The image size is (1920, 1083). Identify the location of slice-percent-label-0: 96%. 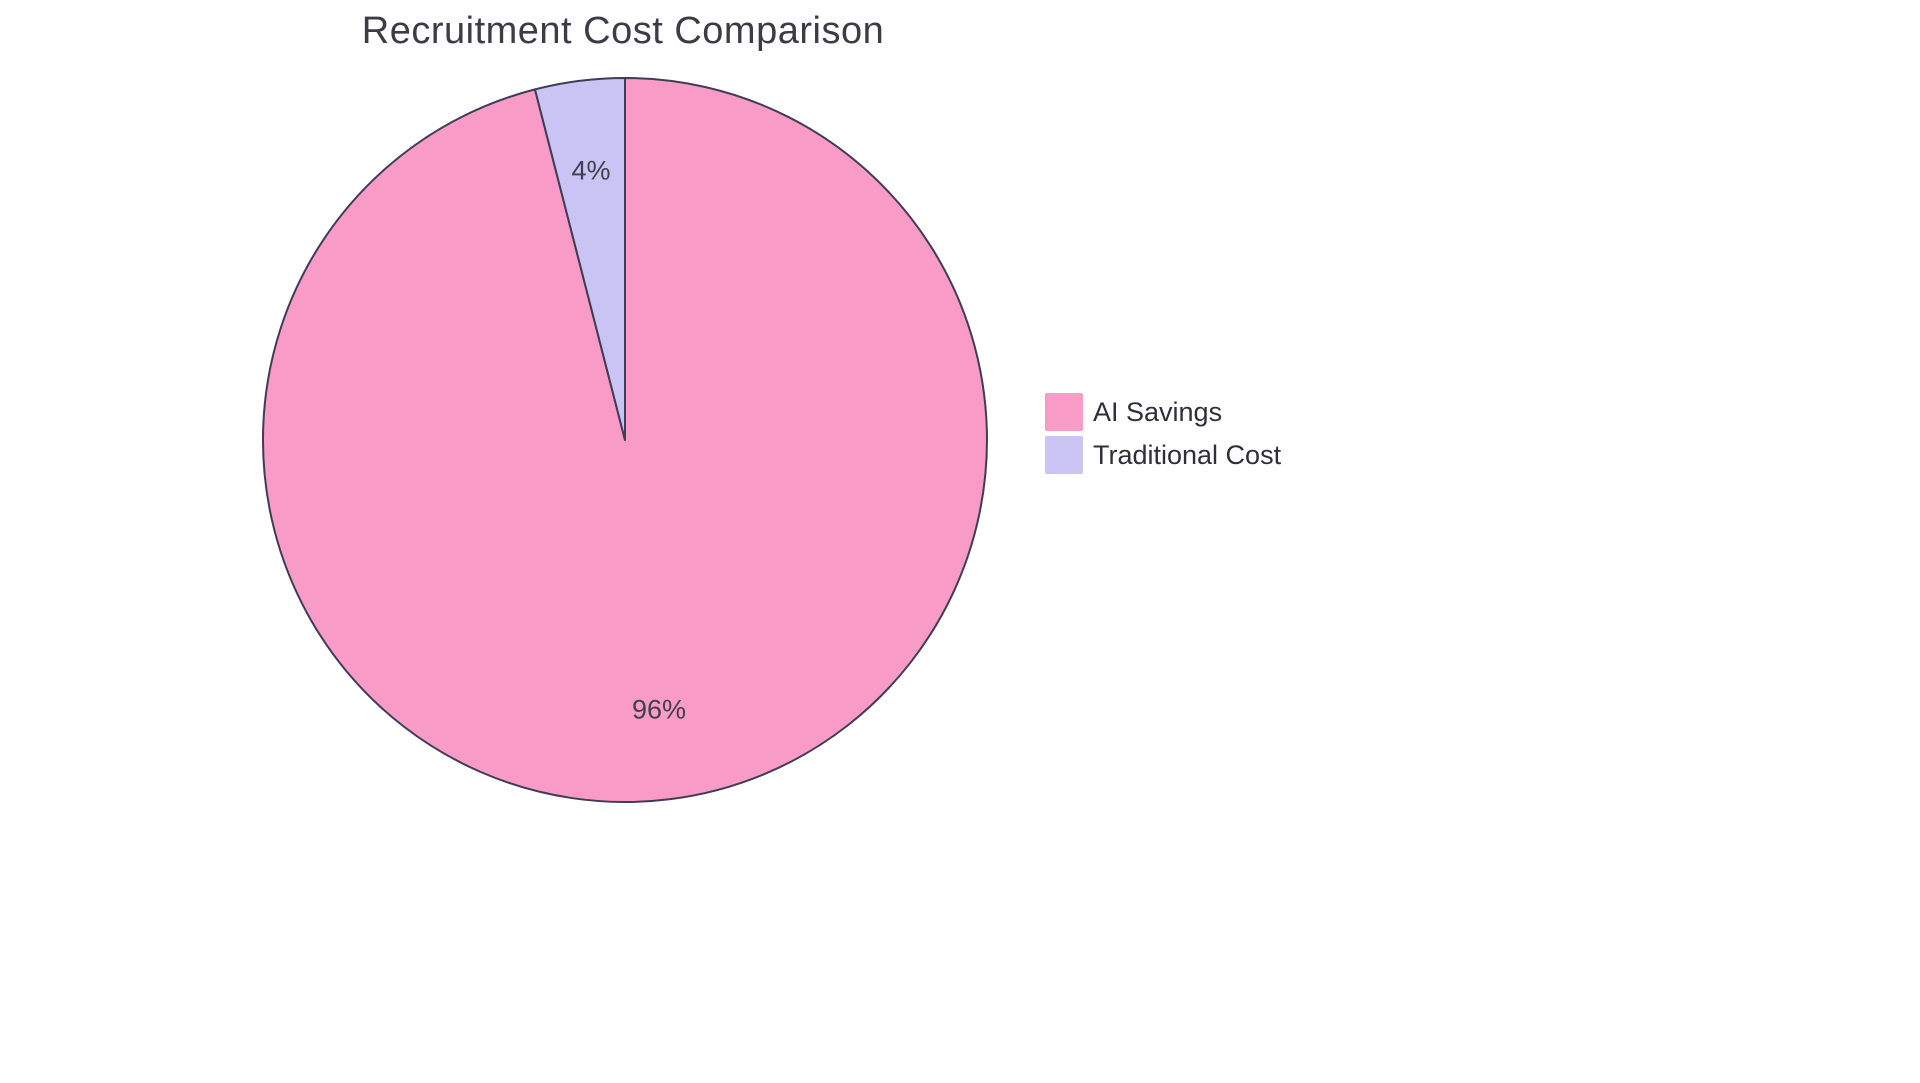
(659, 709).